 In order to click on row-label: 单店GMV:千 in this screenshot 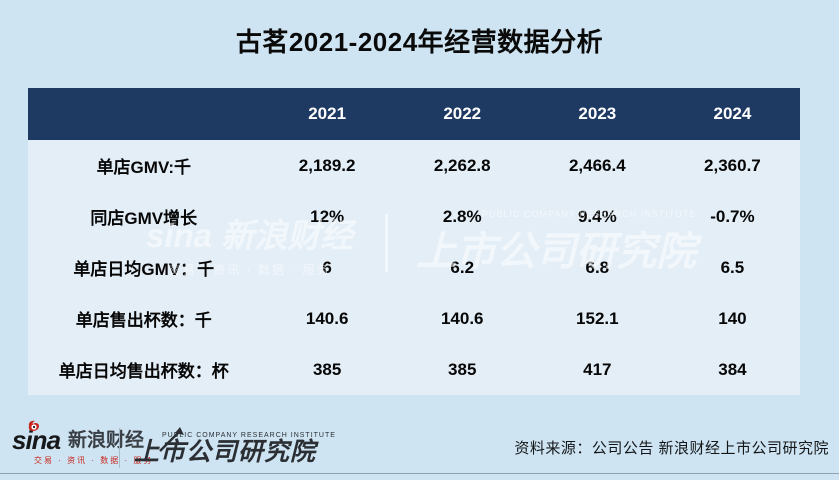, I will do `click(144, 167)`.